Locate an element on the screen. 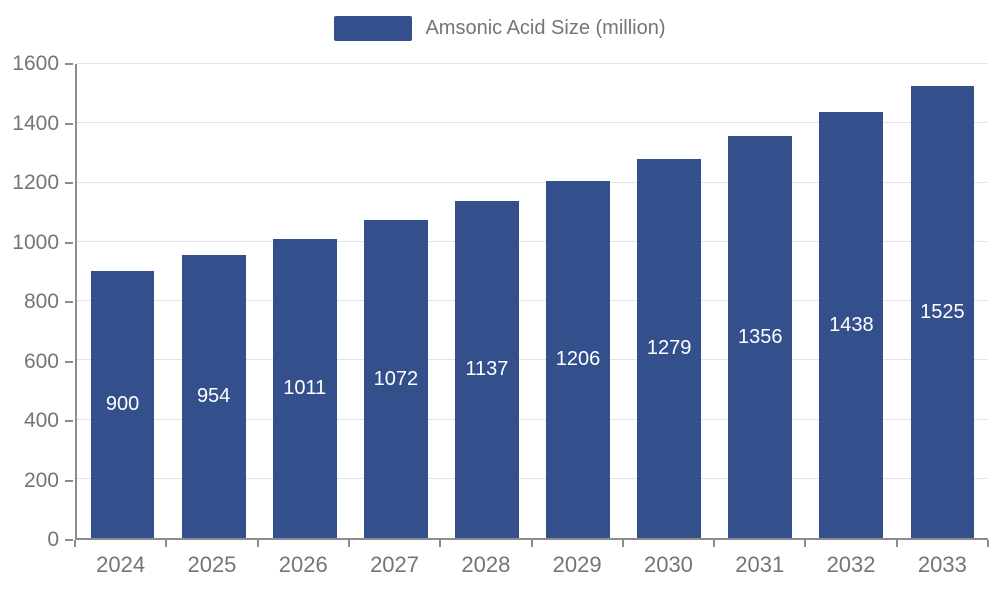 This screenshot has height=600, width=1000. x-tick-label: 2031 is located at coordinates (760, 564).